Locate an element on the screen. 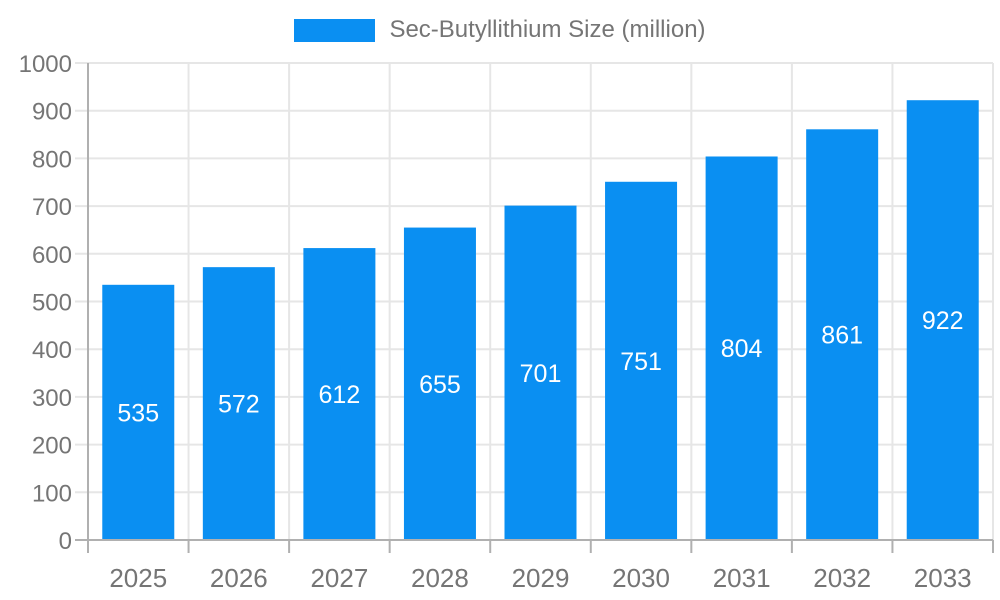 The height and width of the screenshot is (600, 1000). y-tick-label: 400 is located at coordinates (52, 350).